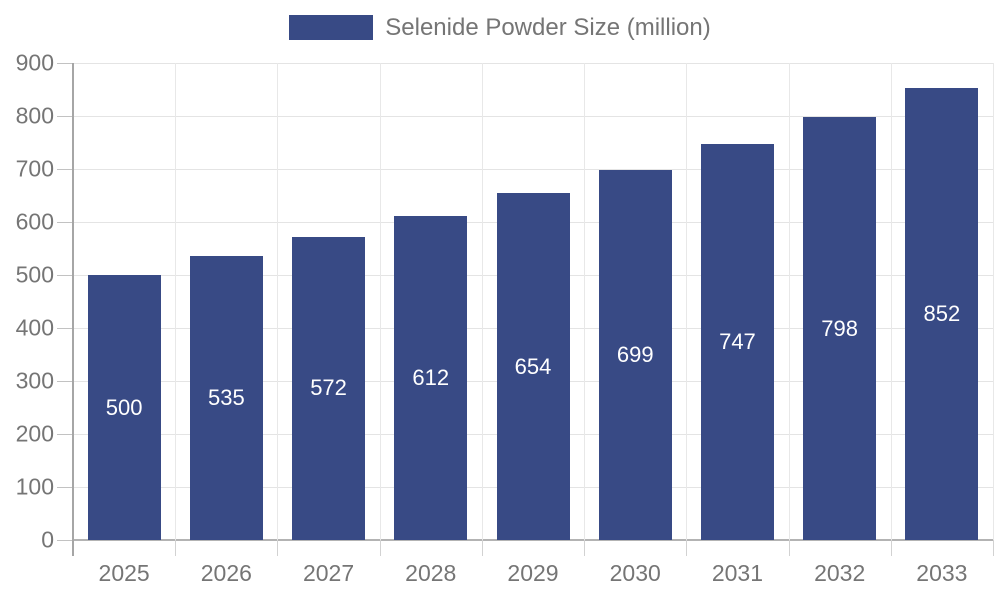  I want to click on bar-2033: 852, so click(942, 314).